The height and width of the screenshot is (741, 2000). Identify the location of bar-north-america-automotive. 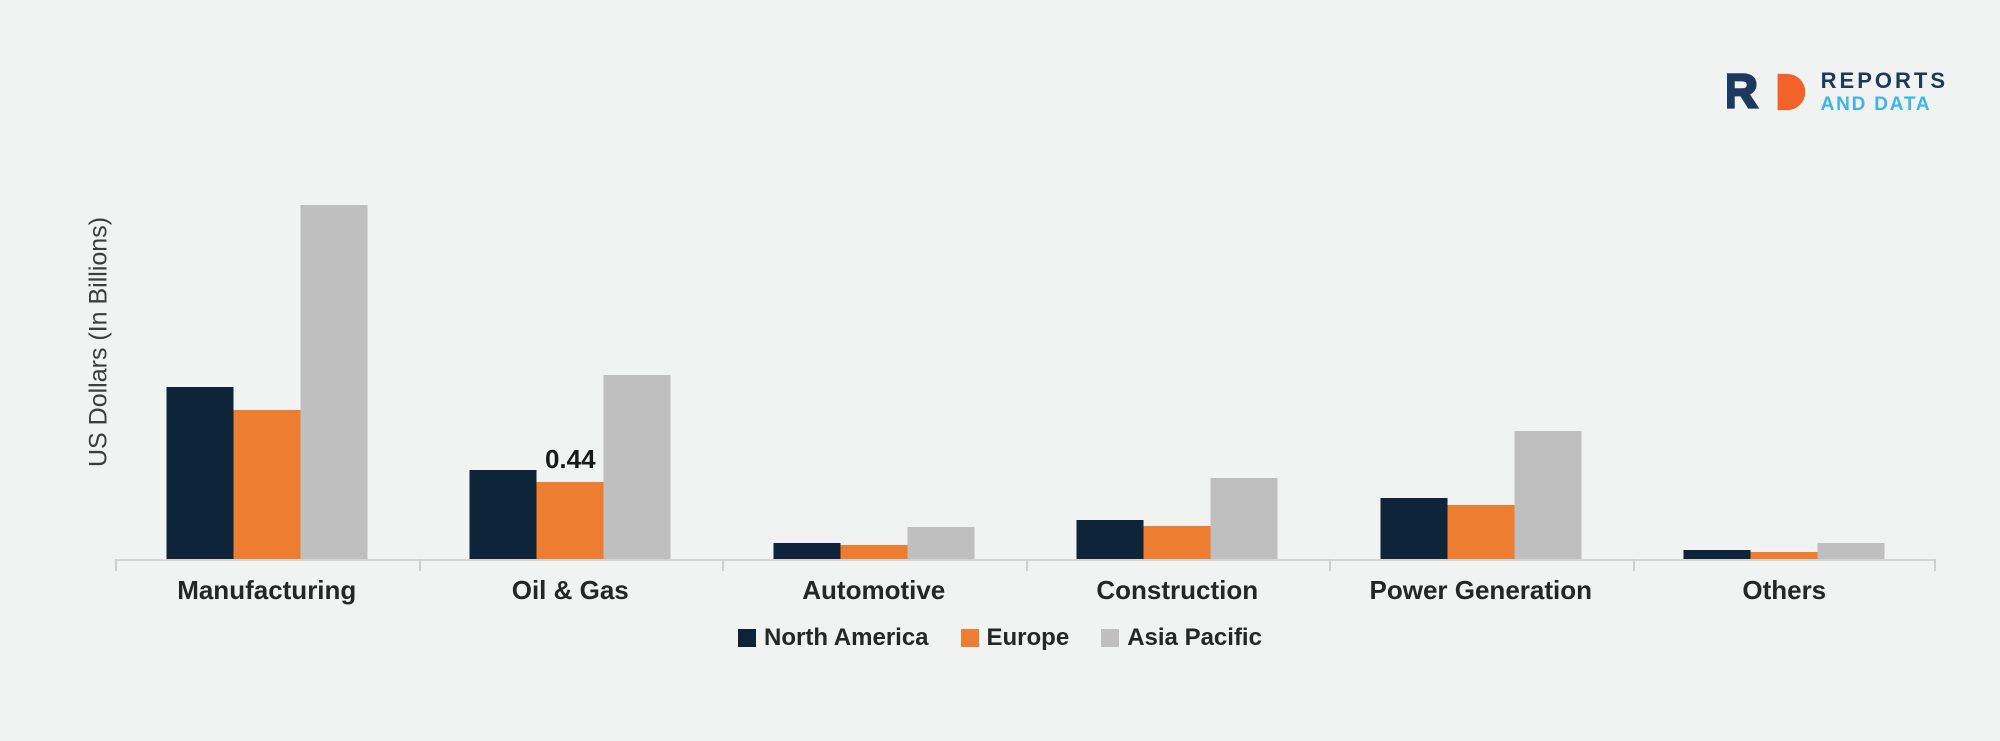
(807, 551).